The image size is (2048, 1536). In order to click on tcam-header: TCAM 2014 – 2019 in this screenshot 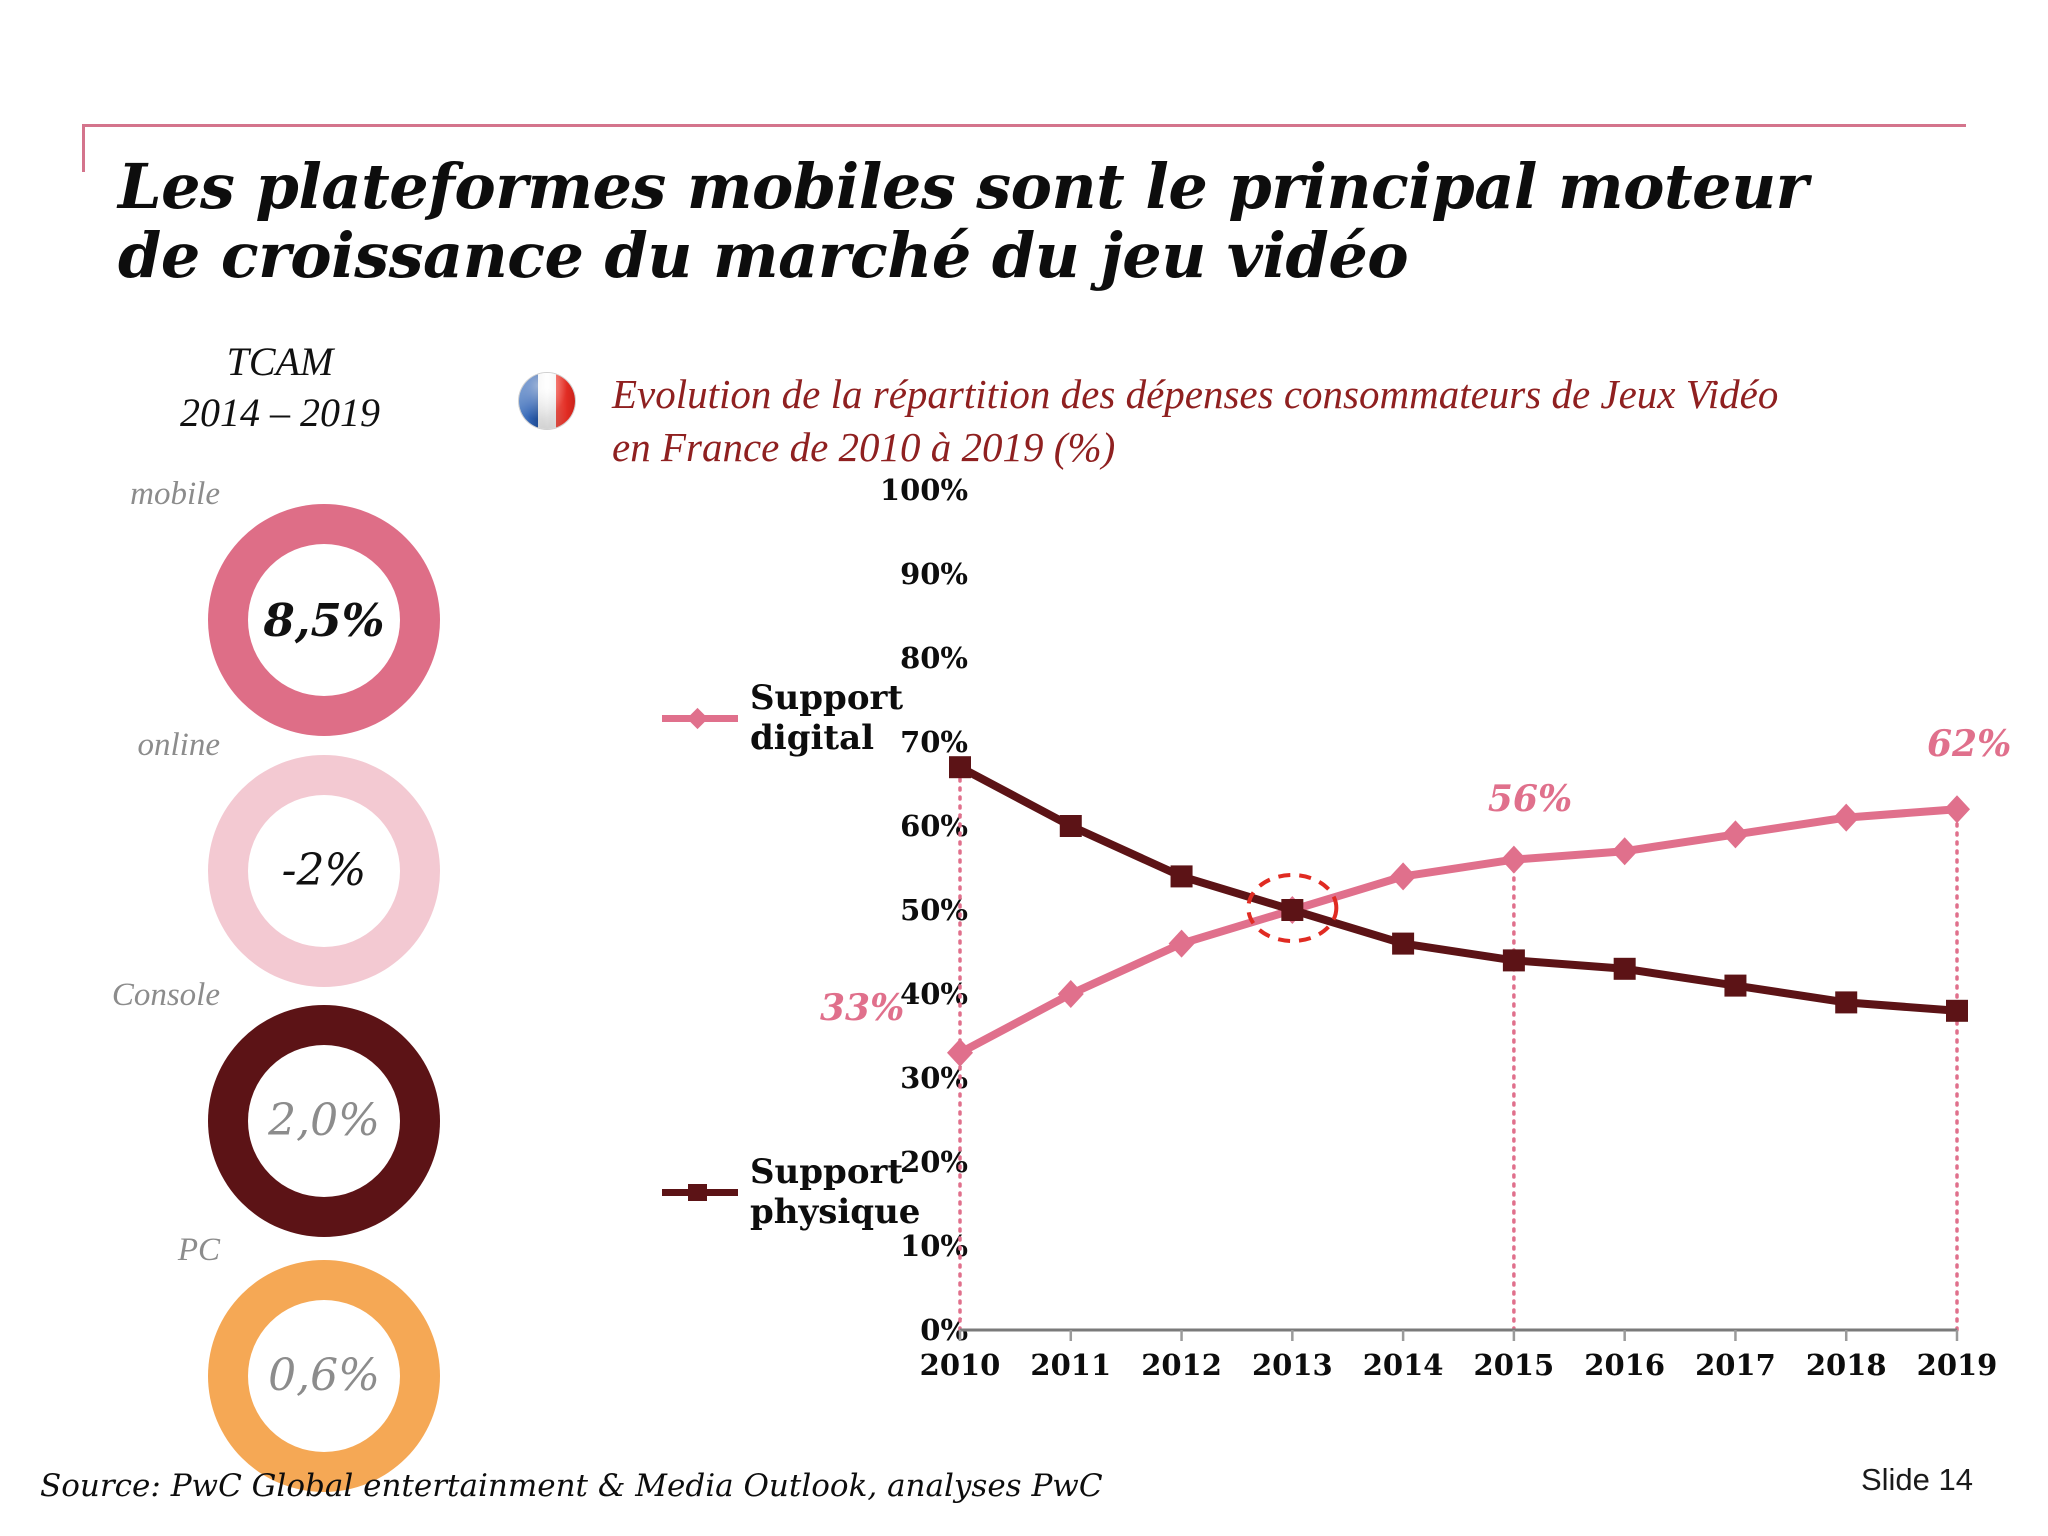, I will do `click(280, 387)`.